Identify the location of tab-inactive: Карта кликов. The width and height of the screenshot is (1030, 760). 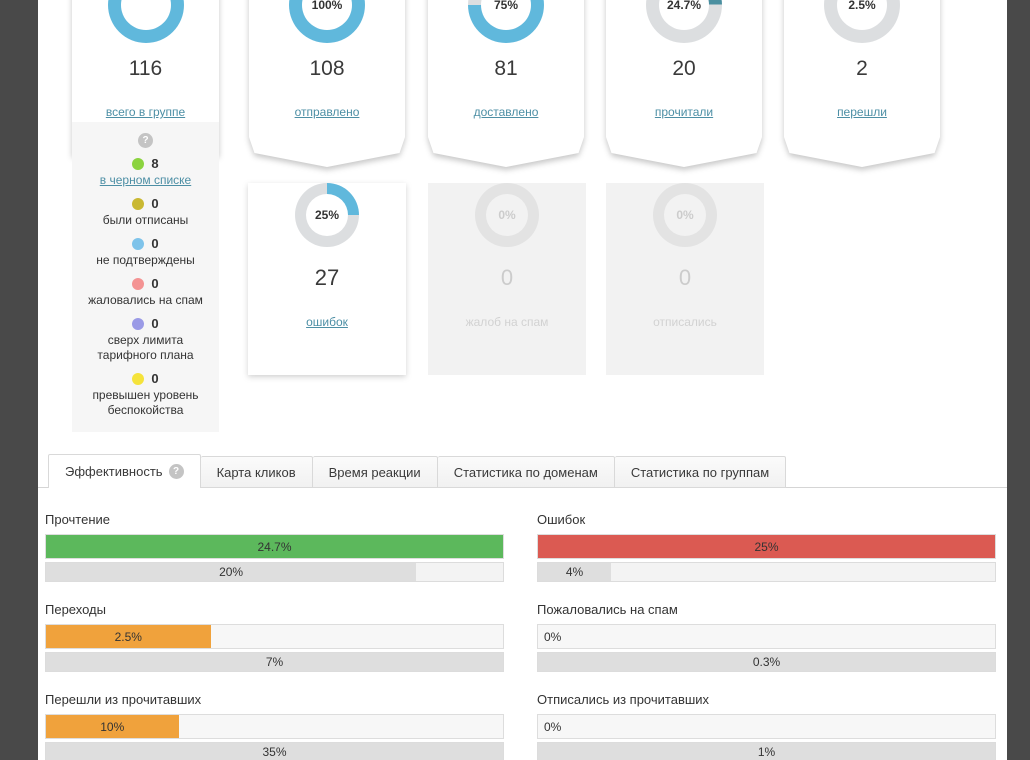
(256, 472).